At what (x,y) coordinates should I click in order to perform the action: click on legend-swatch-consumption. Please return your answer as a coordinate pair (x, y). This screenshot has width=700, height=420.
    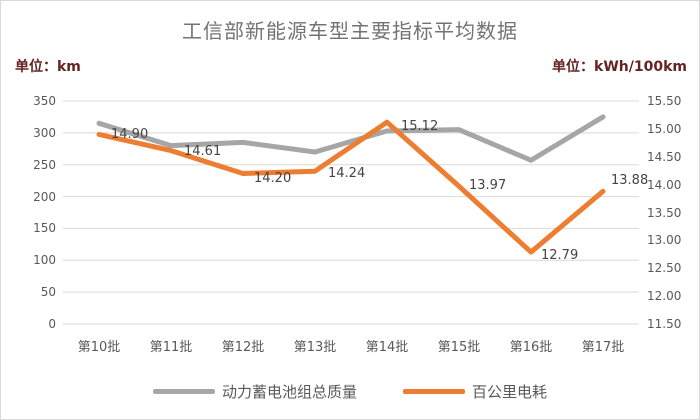
    Looking at the image, I should click on (434, 391).